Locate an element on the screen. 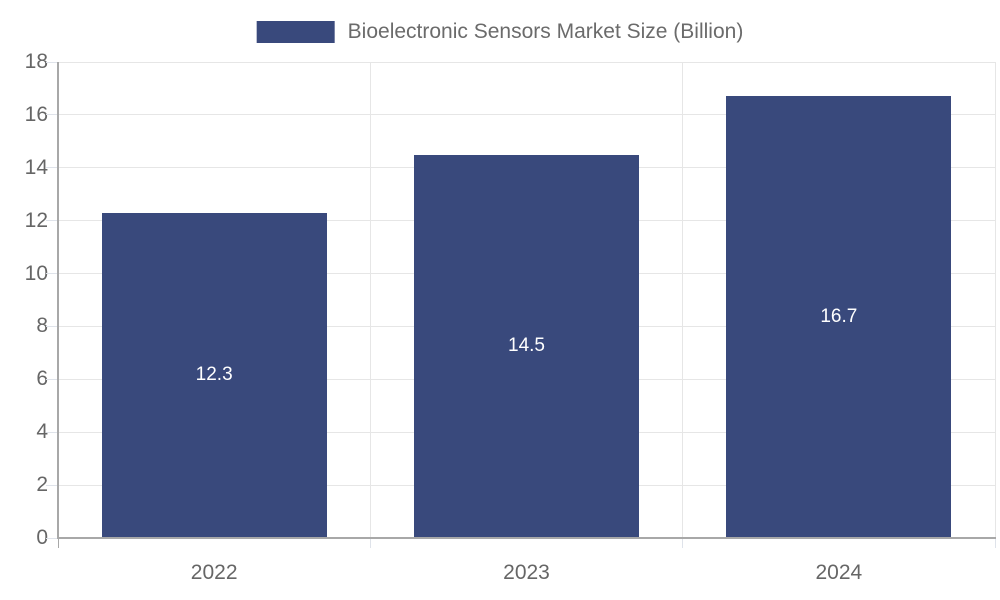  bar-value-label: 12.3 is located at coordinates (214, 375).